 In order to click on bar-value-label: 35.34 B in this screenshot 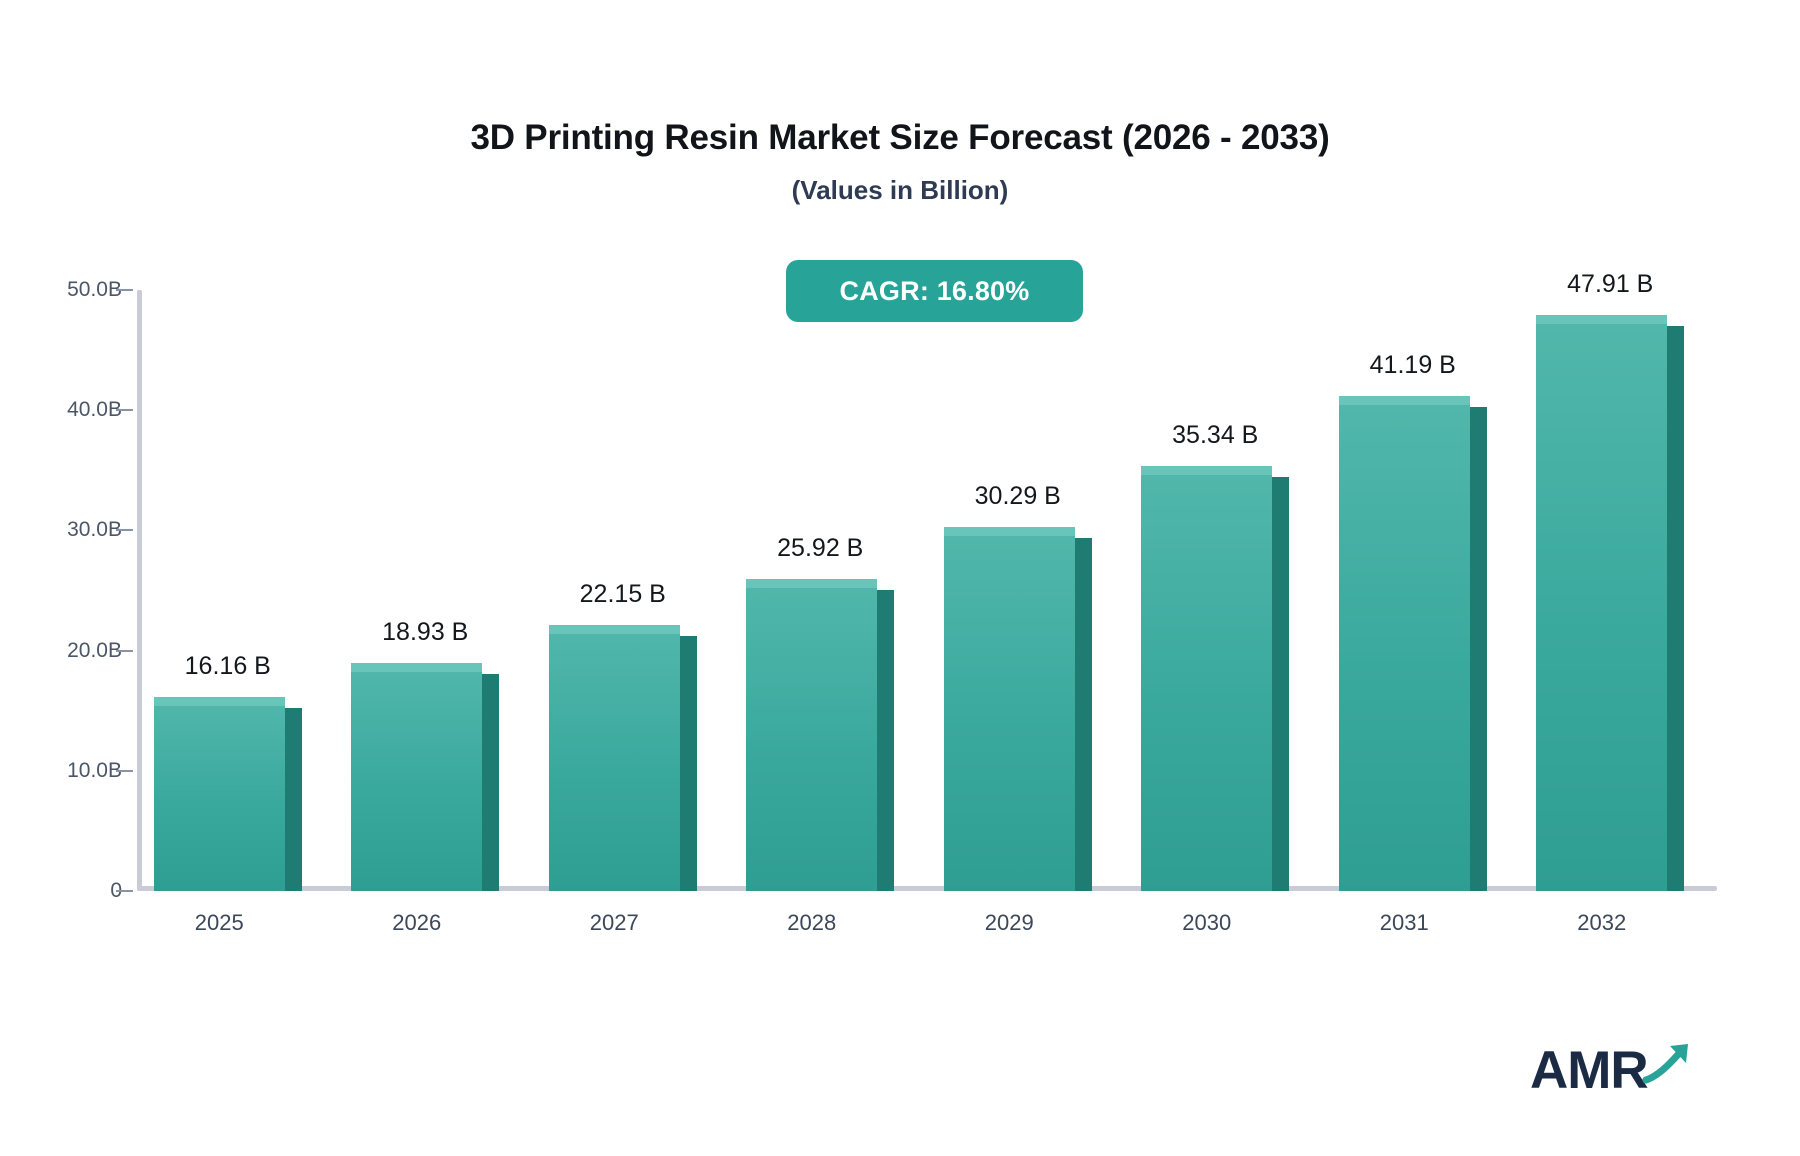, I will do `click(1215, 435)`.